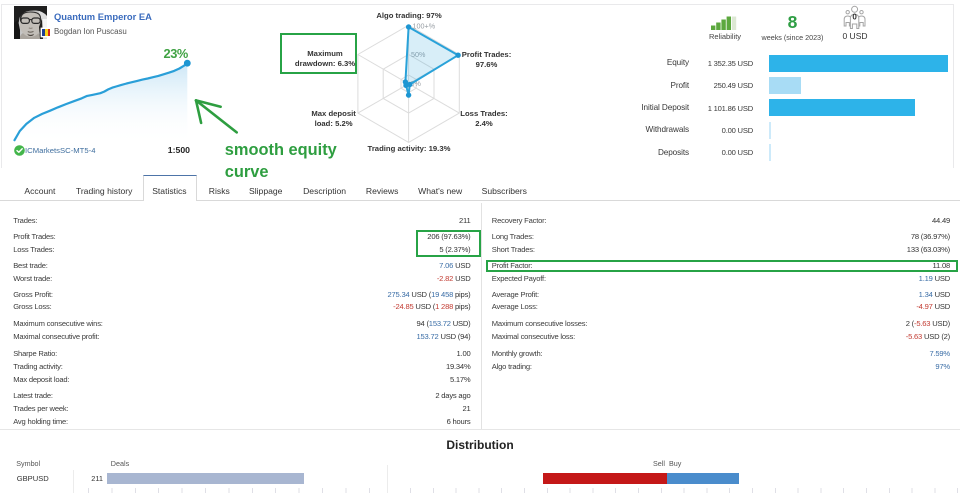 This screenshot has height=493, width=960. Describe the element at coordinates (424, 25) in the screenshot. I see `svg-text: 100+%` at that location.